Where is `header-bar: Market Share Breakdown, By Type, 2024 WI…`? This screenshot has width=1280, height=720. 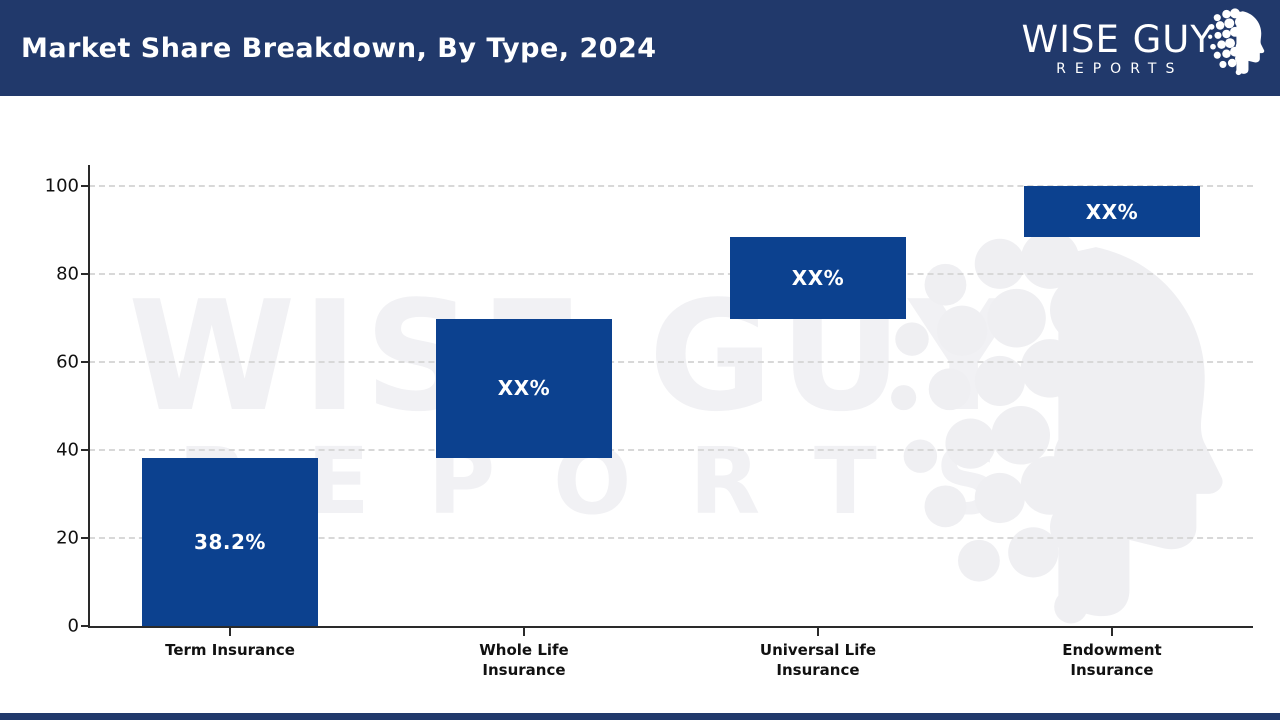 header-bar: Market Share Breakdown, By Type, 2024 WI… is located at coordinates (640, 48).